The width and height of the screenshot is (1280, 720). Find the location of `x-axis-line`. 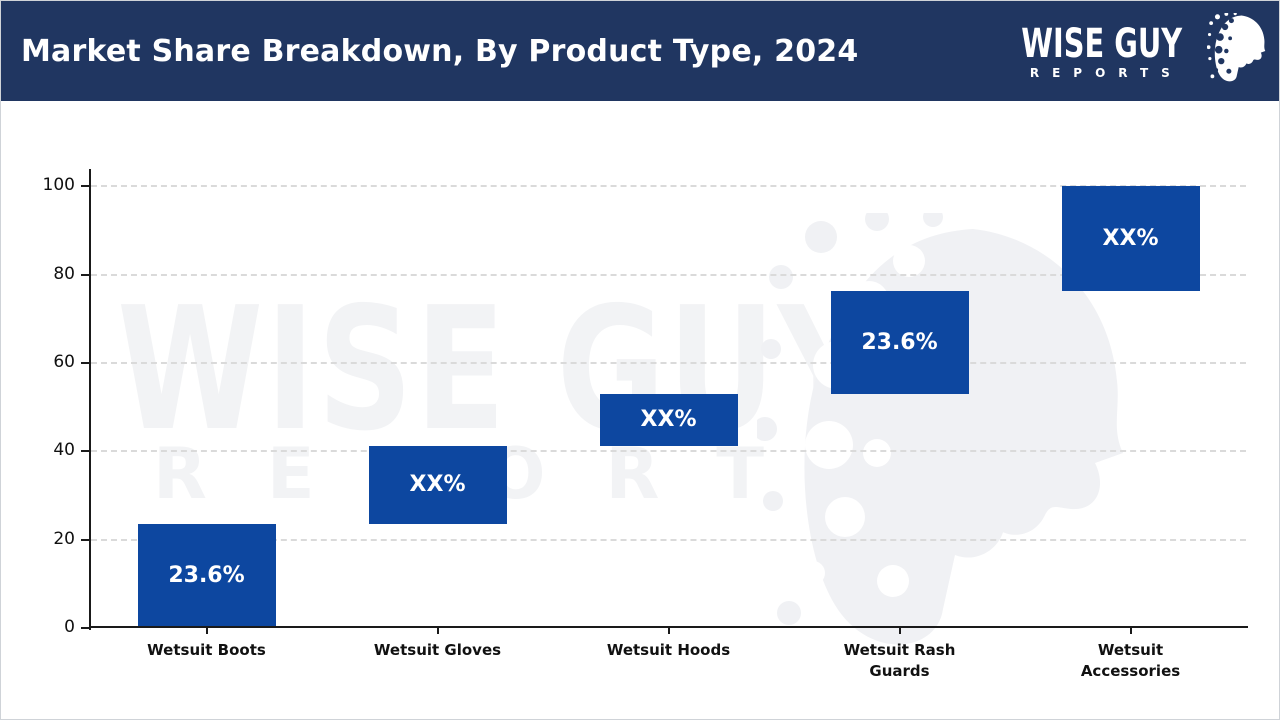

x-axis-line is located at coordinates (668, 627).